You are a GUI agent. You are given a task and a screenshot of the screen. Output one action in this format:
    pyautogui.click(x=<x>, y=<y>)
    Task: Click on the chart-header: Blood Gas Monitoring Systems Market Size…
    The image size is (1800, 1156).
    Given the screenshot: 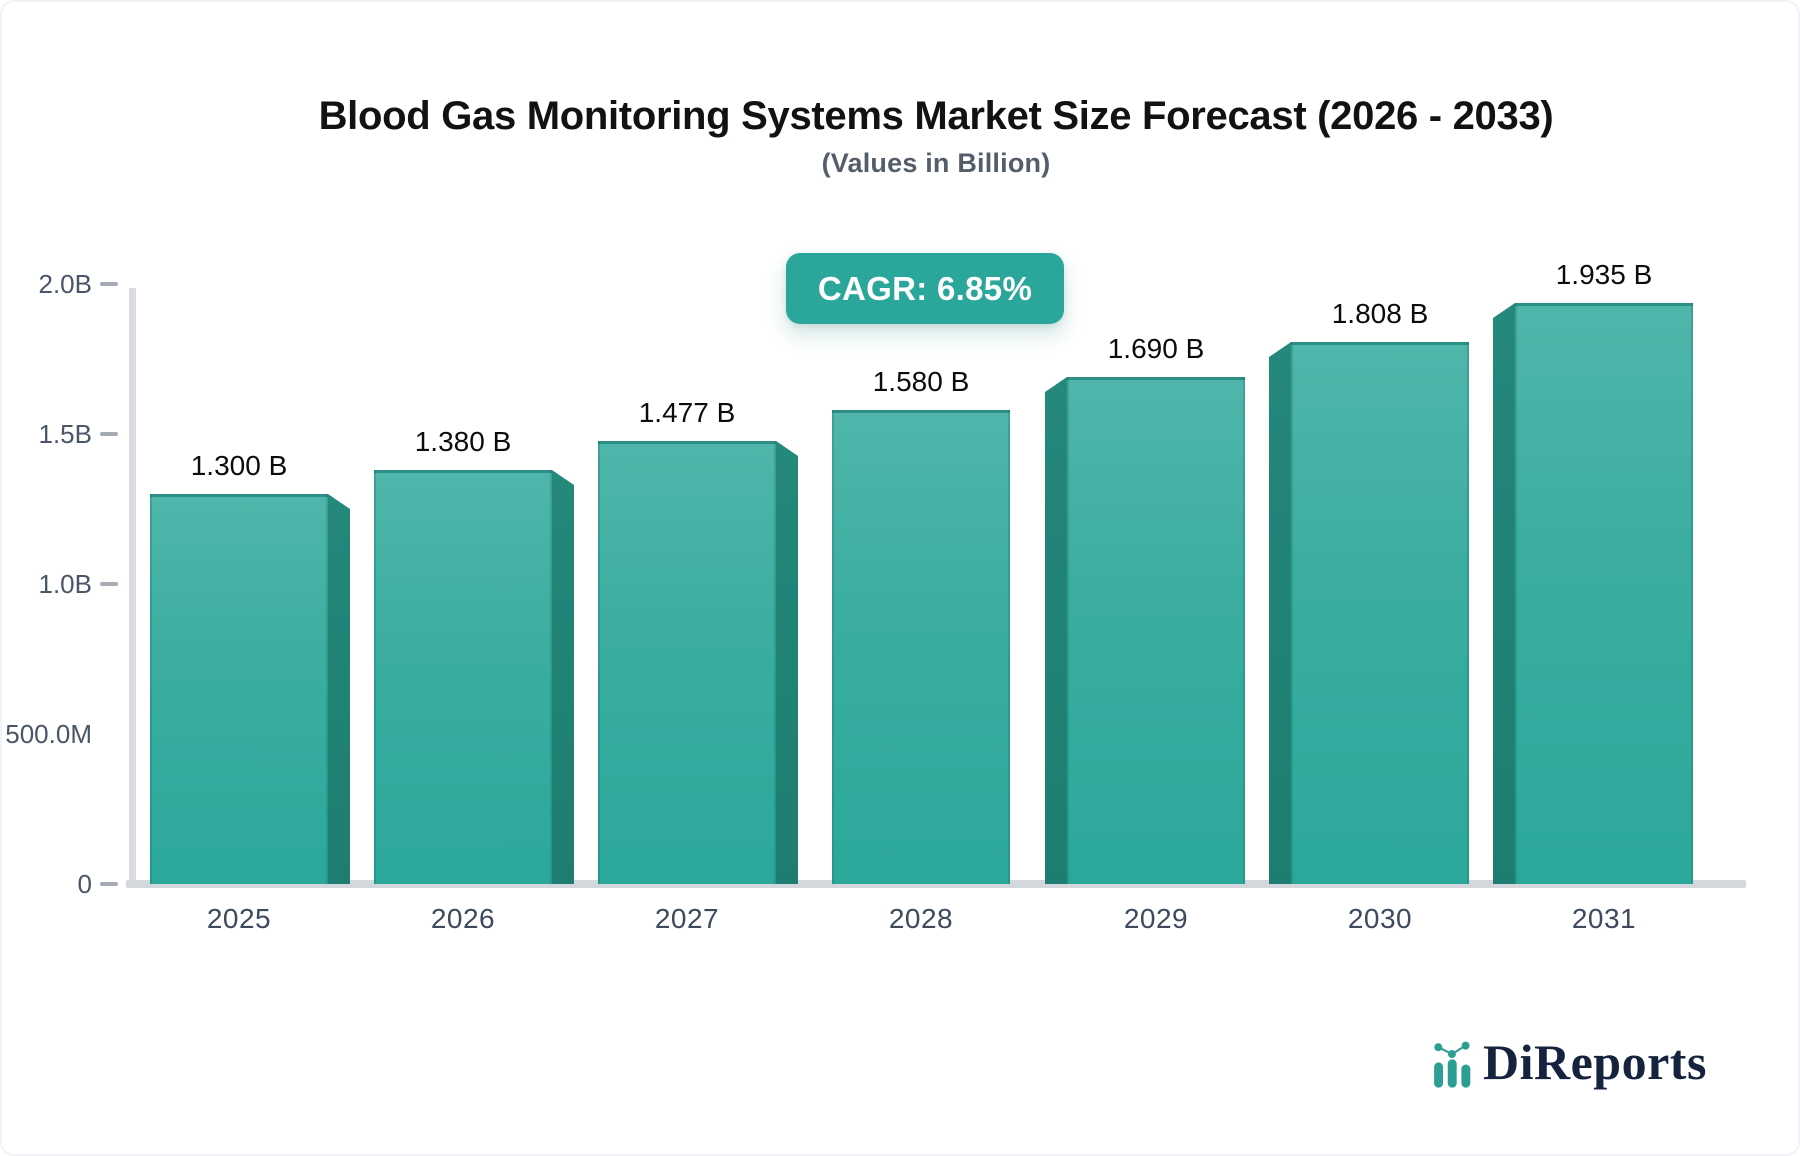 What is the action you would take?
    pyautogui.click(x=936, y=136)
    